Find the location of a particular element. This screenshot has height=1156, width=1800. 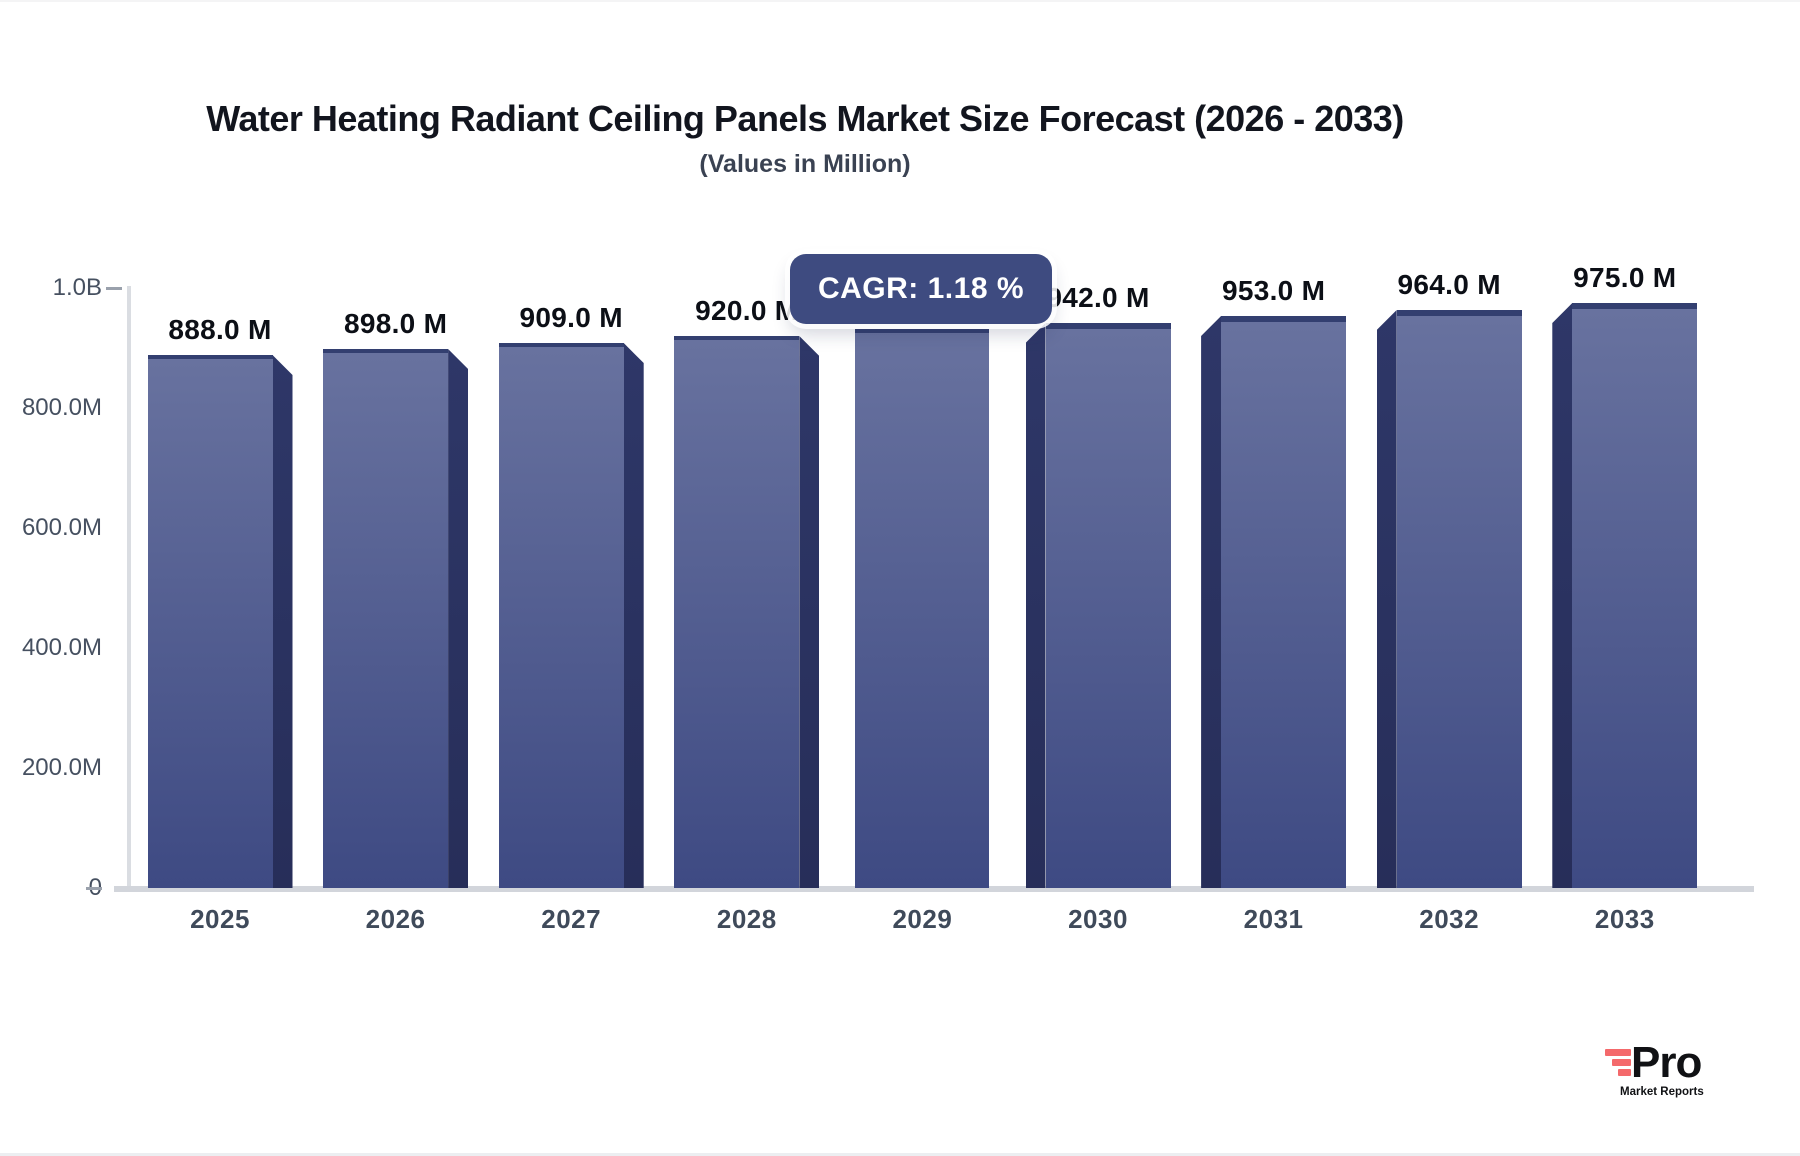

y-axis-label: 800.0M is located at coordinates (61, 407).